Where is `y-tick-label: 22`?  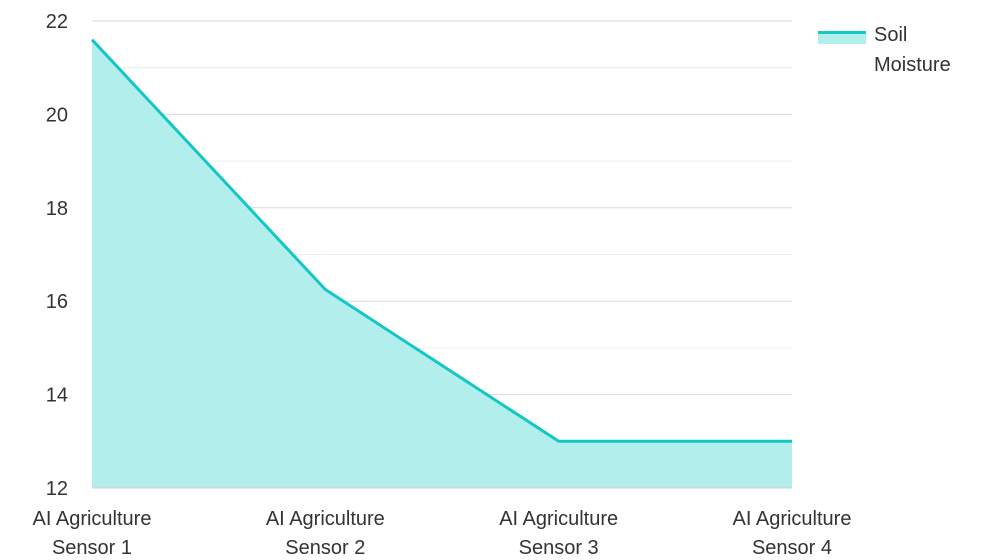 y-tick-label: 22 is located at coordinates (57, 22).